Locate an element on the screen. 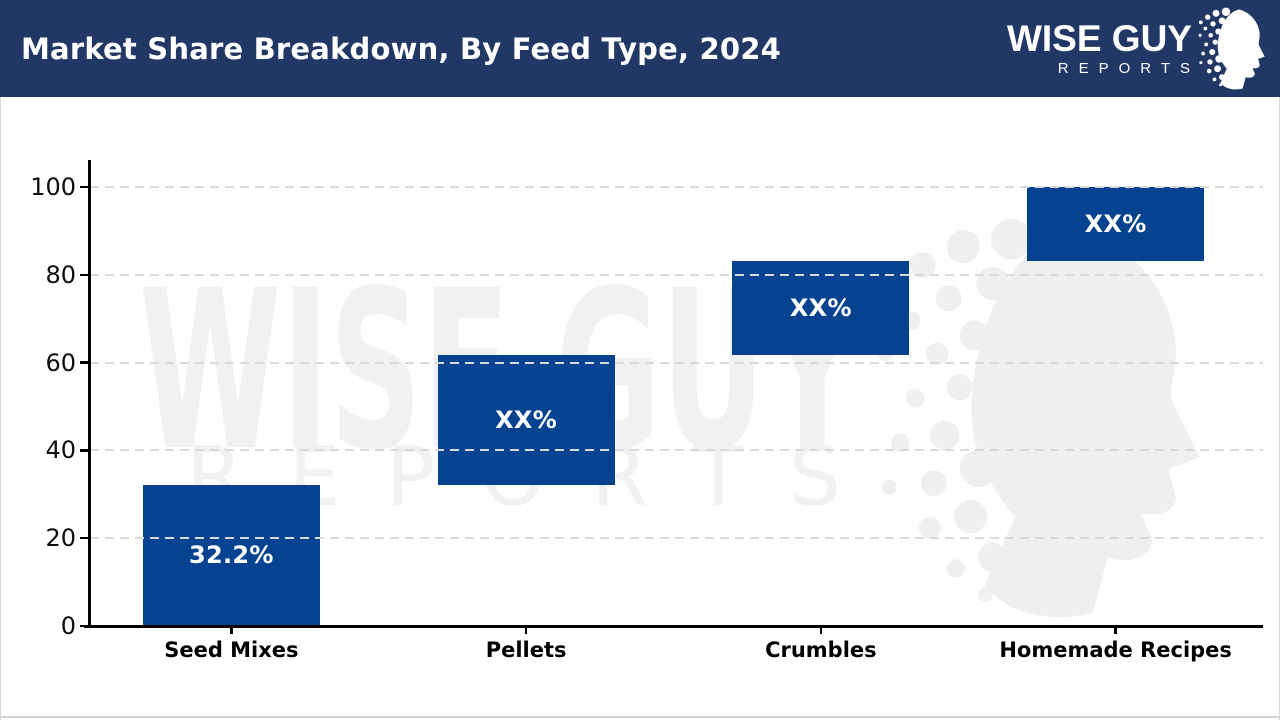  brand-logo: WISE GUY REPORTS is located at coordinates (1143, 49).